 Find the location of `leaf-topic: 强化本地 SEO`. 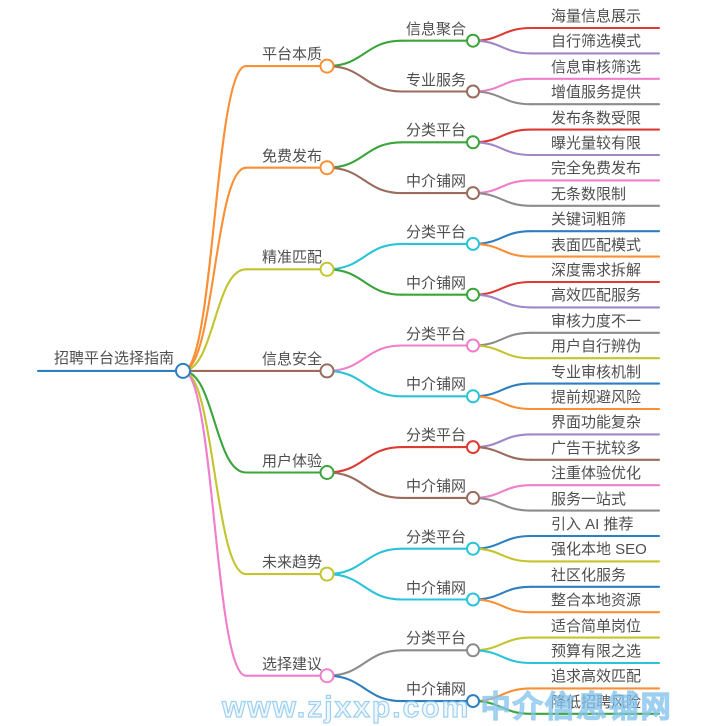

leaf-topic: 强化本地 SEO is located at coordinates (599, 550).